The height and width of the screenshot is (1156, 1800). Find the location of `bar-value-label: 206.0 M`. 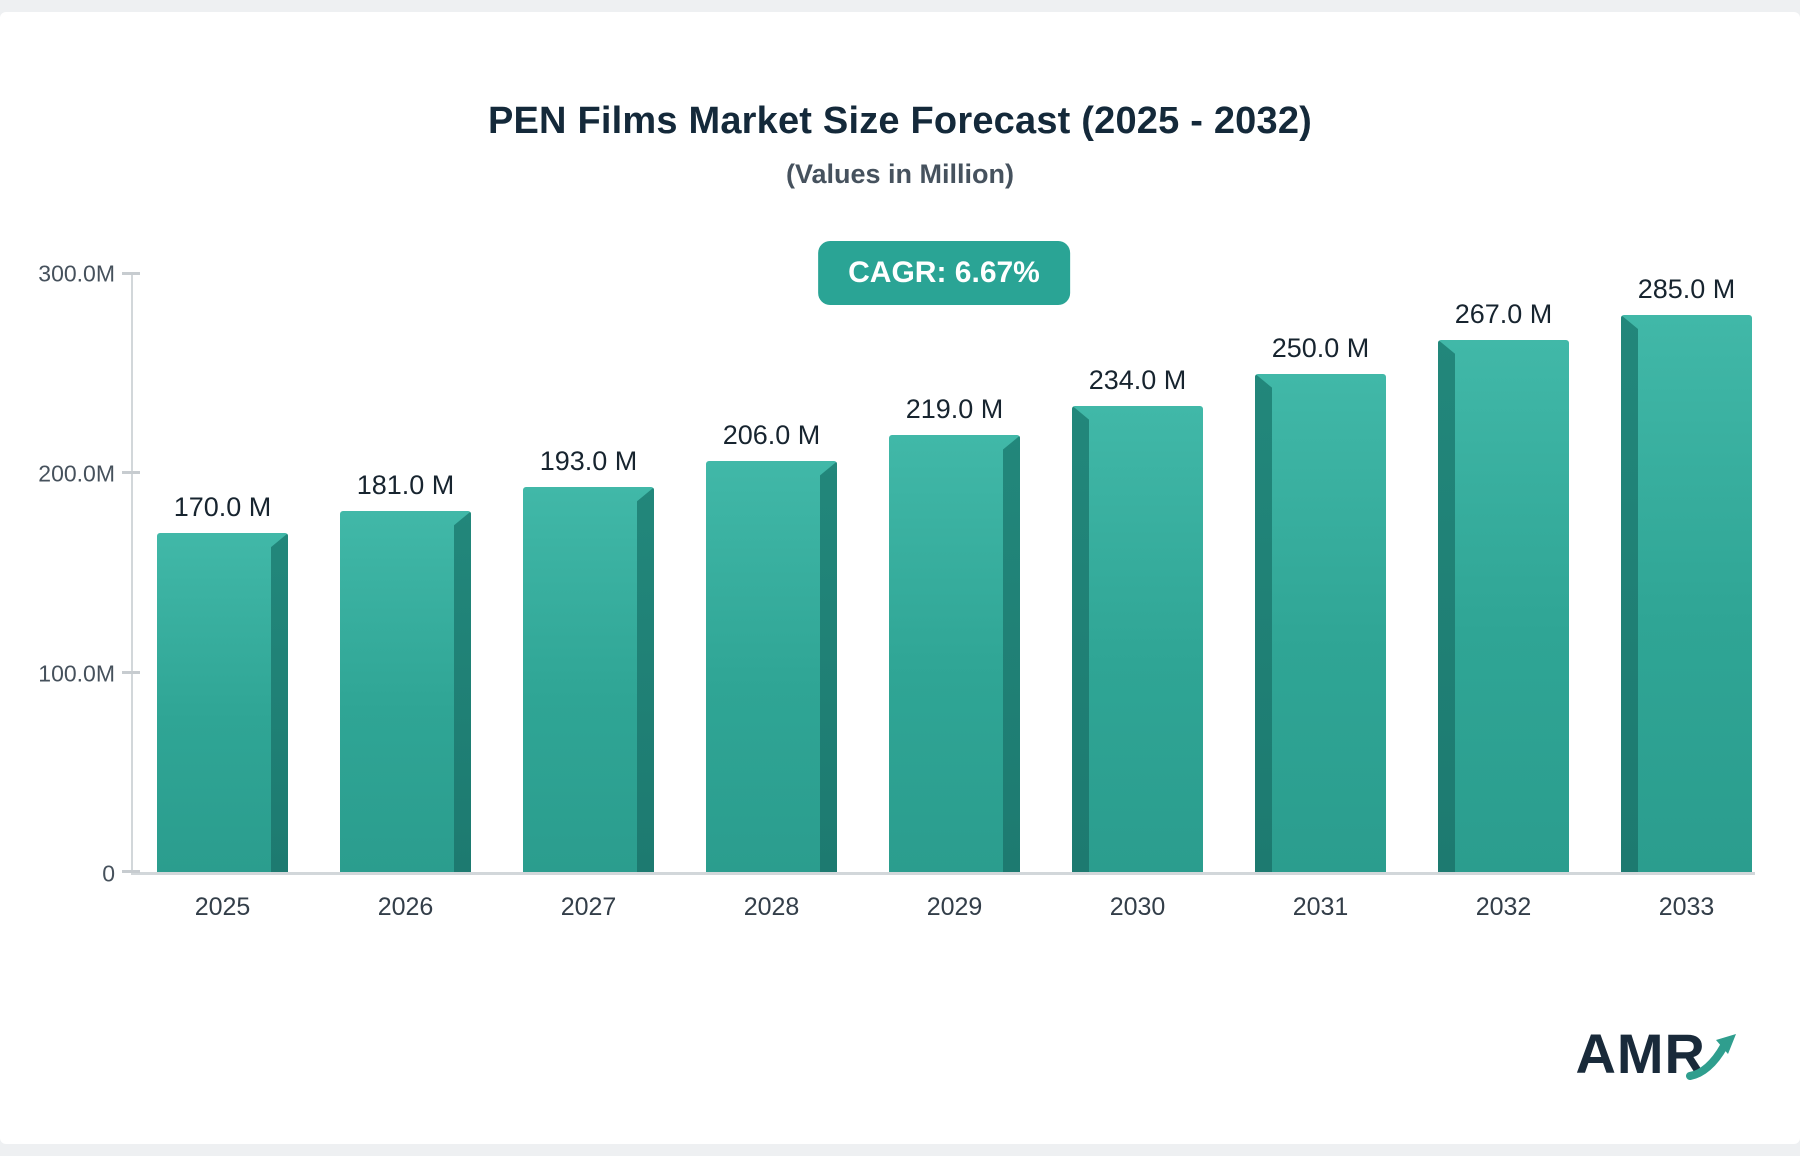

bar-value-label: 206.0 M is located at coordinates (771, 435).